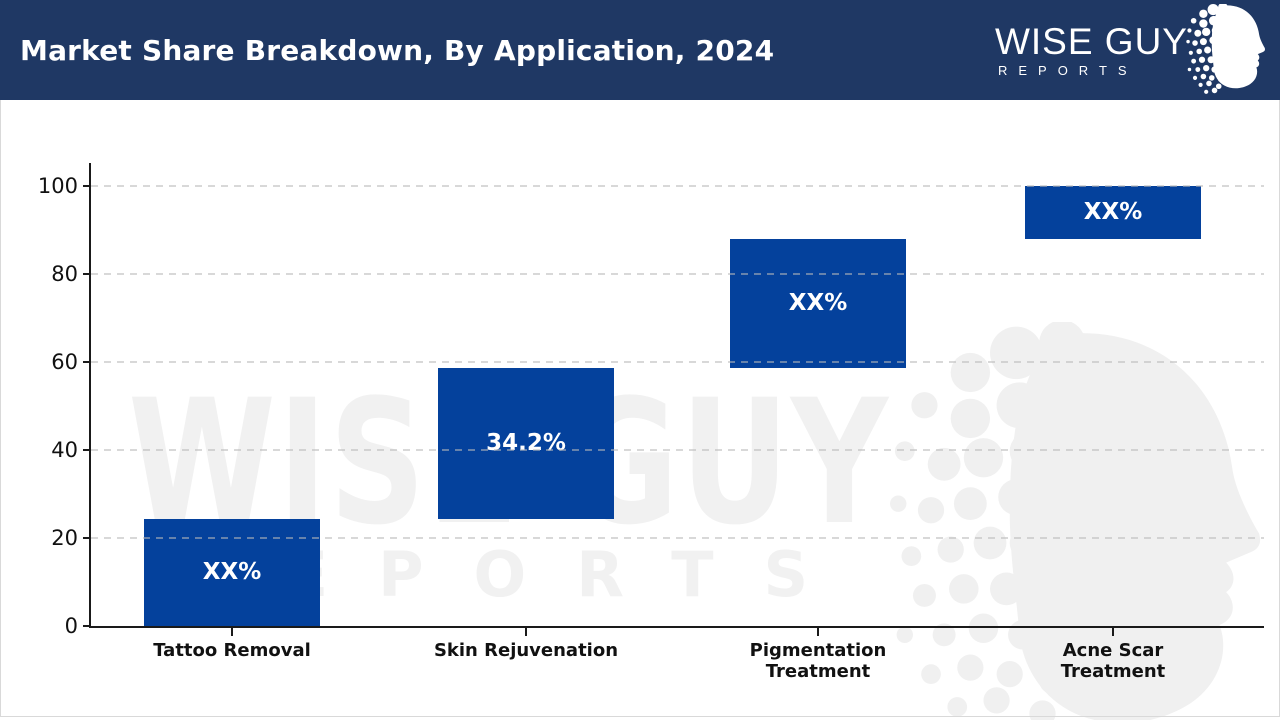  What do you see at coordinates (1067, 70) in the screenshot?
I see `brand-subtitle: REPORTS` at bounding box center [1067, 70].